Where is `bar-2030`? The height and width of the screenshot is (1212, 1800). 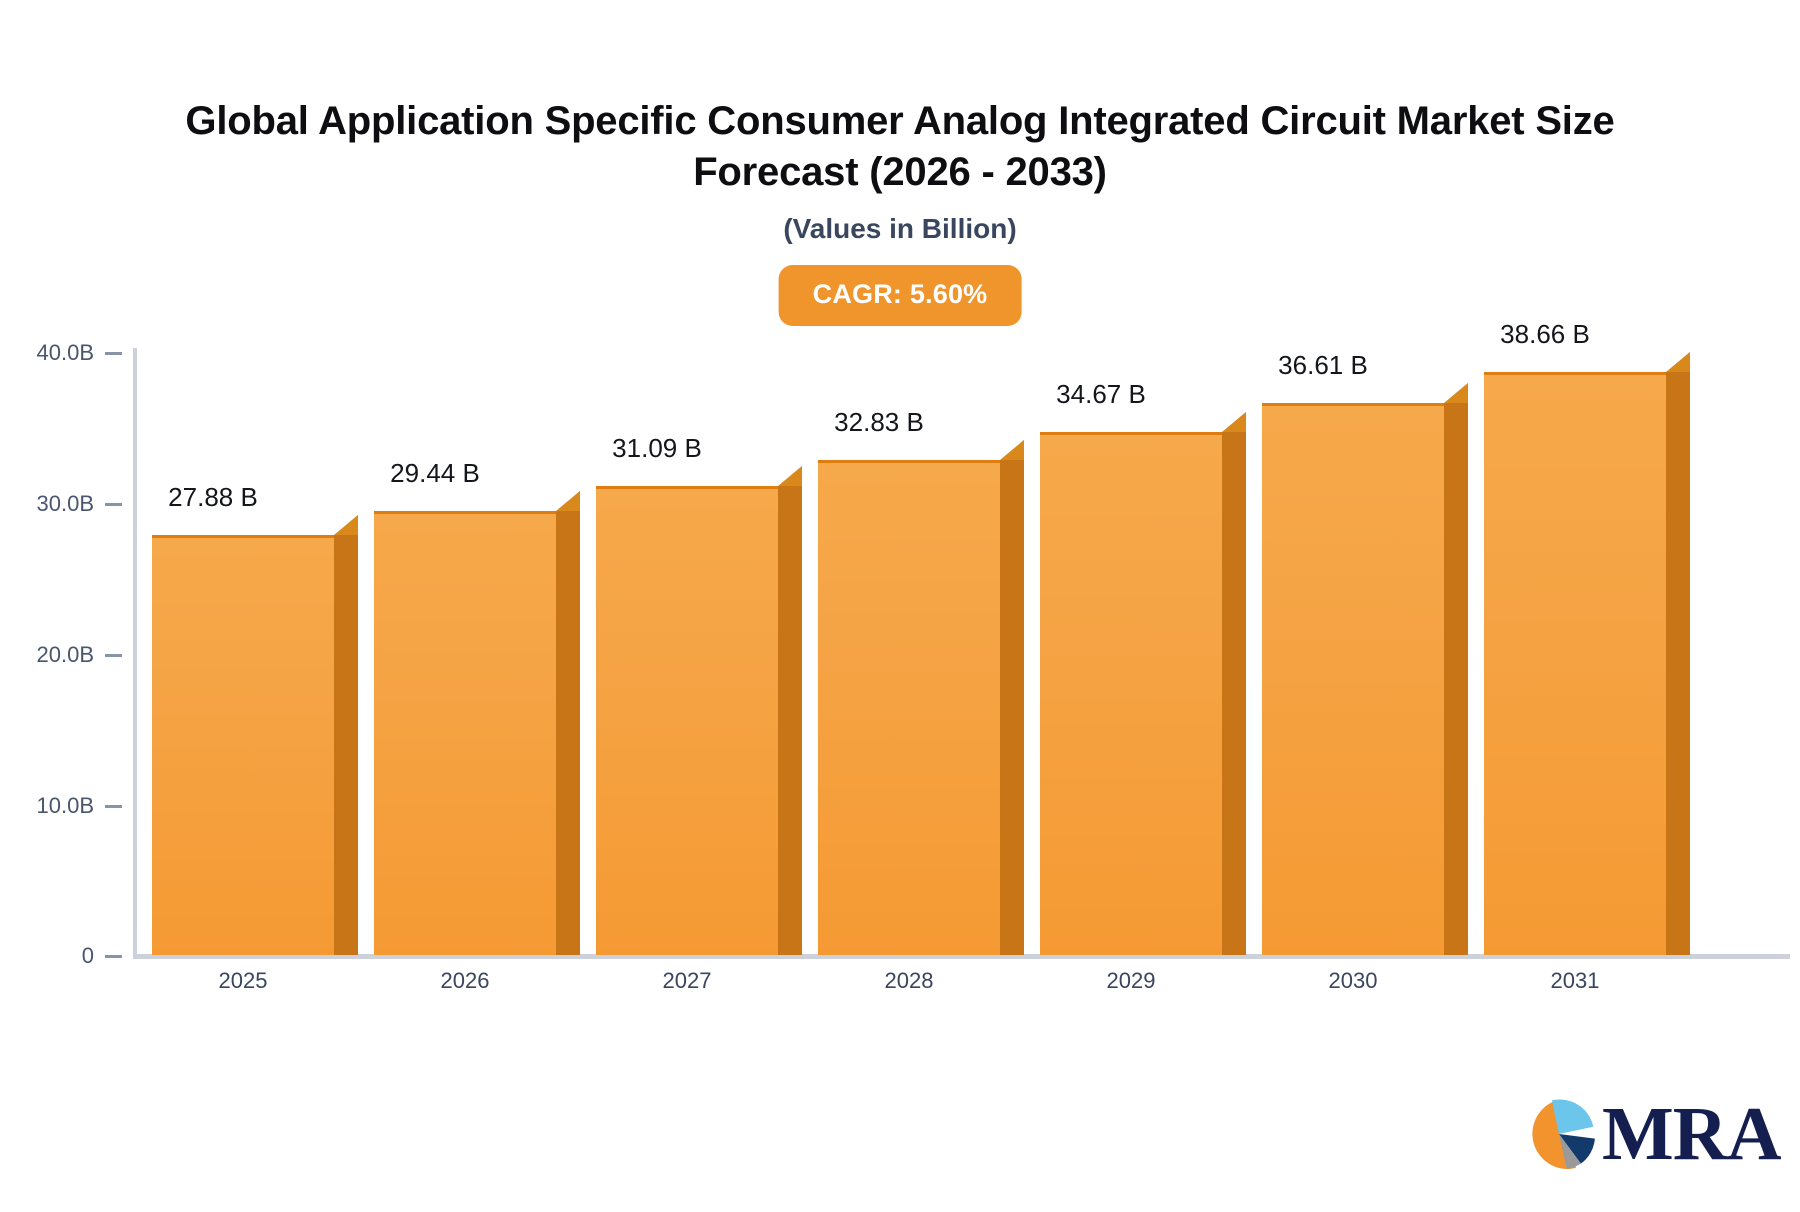
bar-2030 is located at coordinates (1365, 668).